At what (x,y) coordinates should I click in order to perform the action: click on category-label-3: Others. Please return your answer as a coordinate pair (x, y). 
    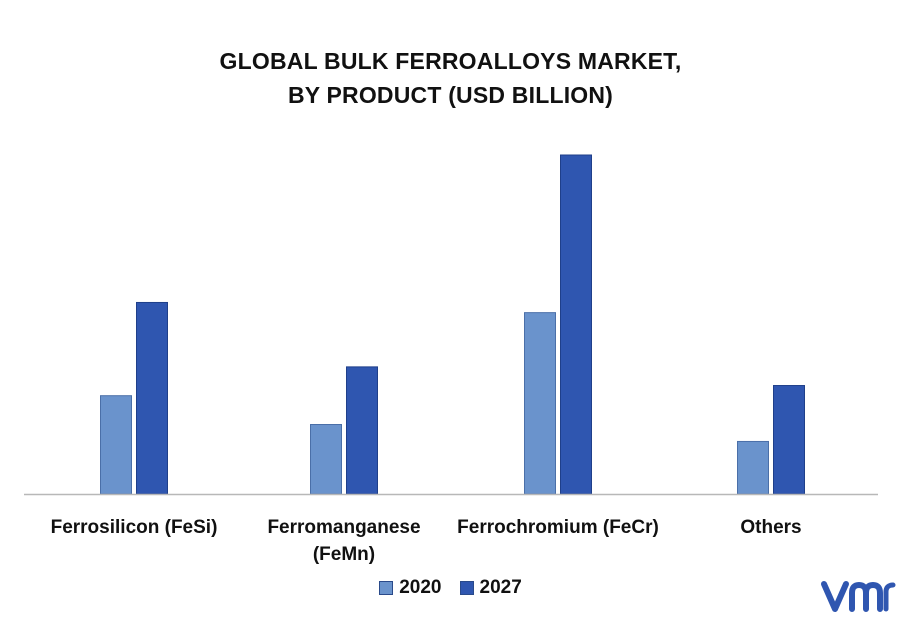
    Looking at the image, I should click on (770, 527).